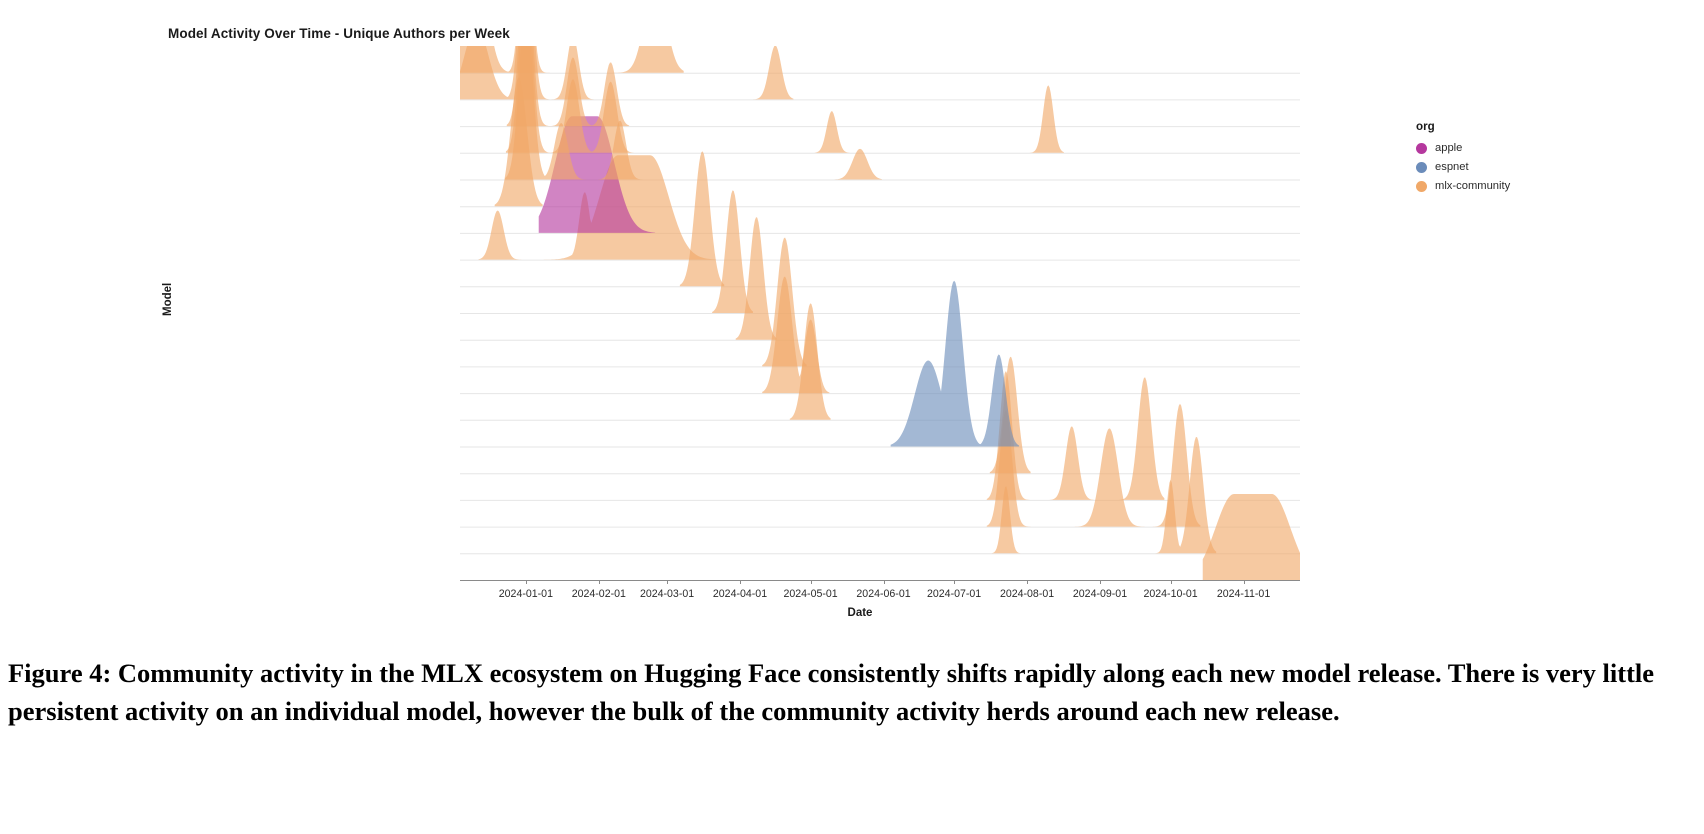 The height and width of the screenshot is (834, 1704). I want to click on x-axis-title: Date, so click(860, 613).